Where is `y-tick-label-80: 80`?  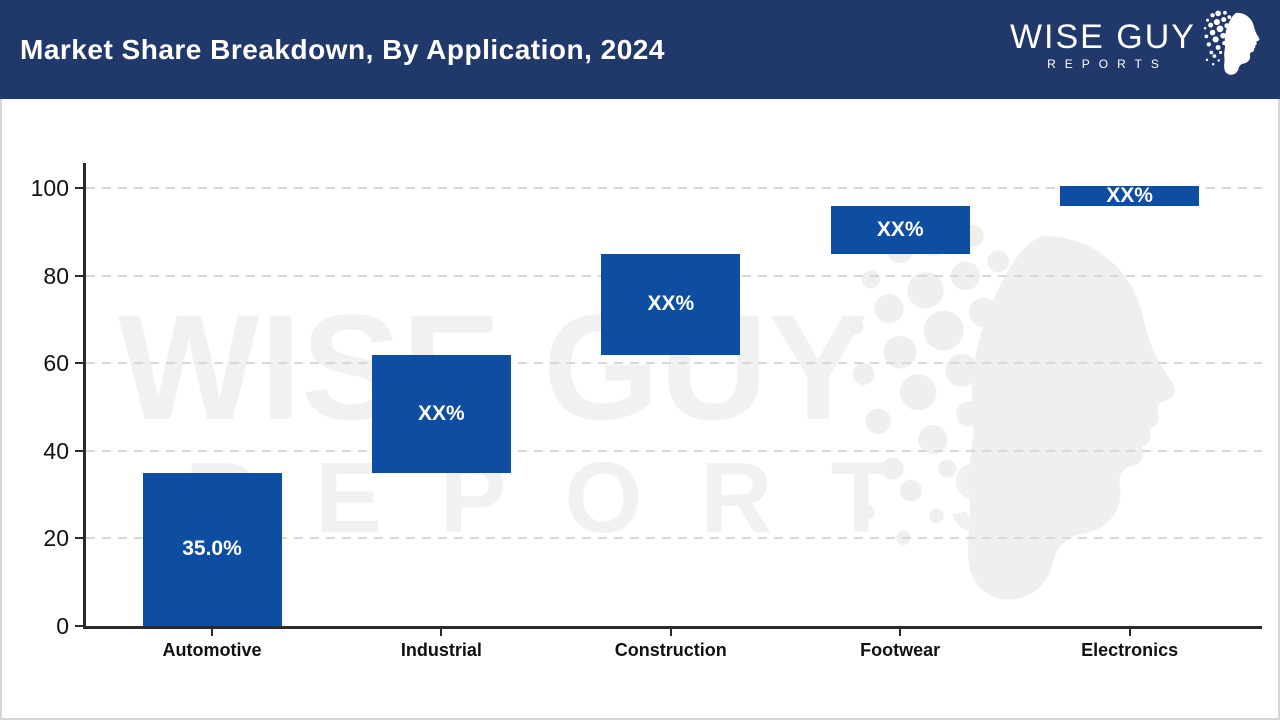
y-tick-label-80: 80 is located at coordinates (56, 275).